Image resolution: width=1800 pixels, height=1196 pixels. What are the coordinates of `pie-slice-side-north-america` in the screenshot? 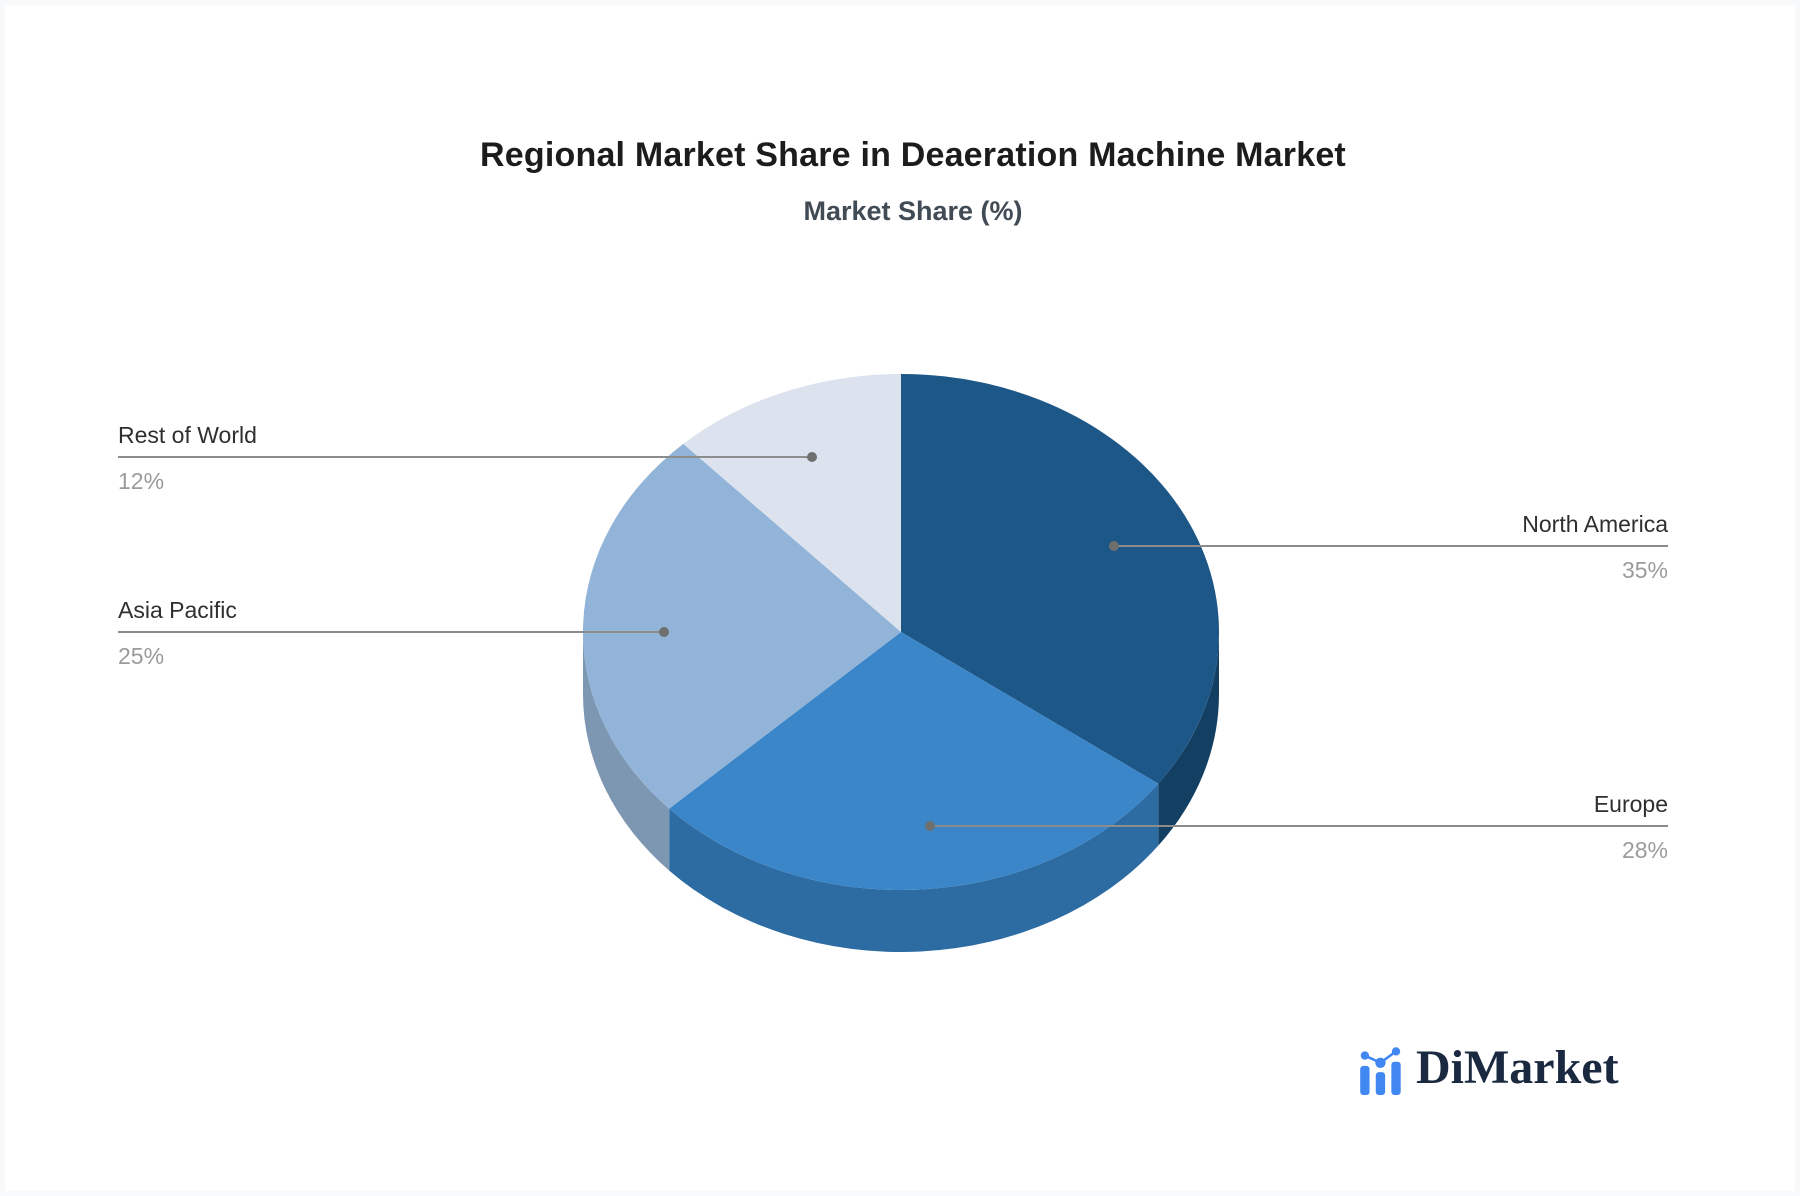 It's located at (1188, 739).